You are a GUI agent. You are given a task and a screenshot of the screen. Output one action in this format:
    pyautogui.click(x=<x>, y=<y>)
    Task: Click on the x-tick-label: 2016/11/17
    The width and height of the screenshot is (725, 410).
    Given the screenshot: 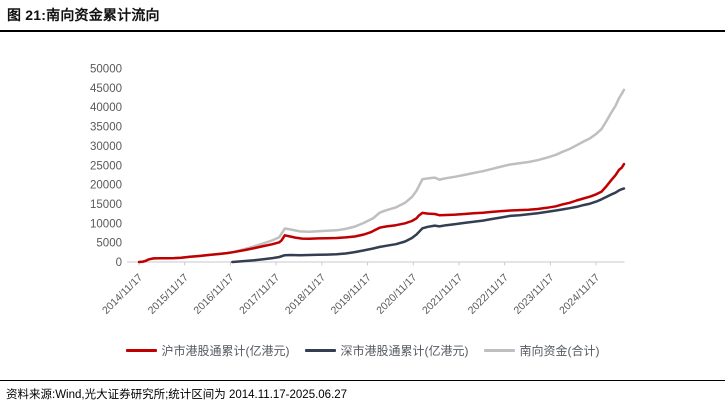 What is the action you would take?
    pyautogui.click(x=213, y=294)
    